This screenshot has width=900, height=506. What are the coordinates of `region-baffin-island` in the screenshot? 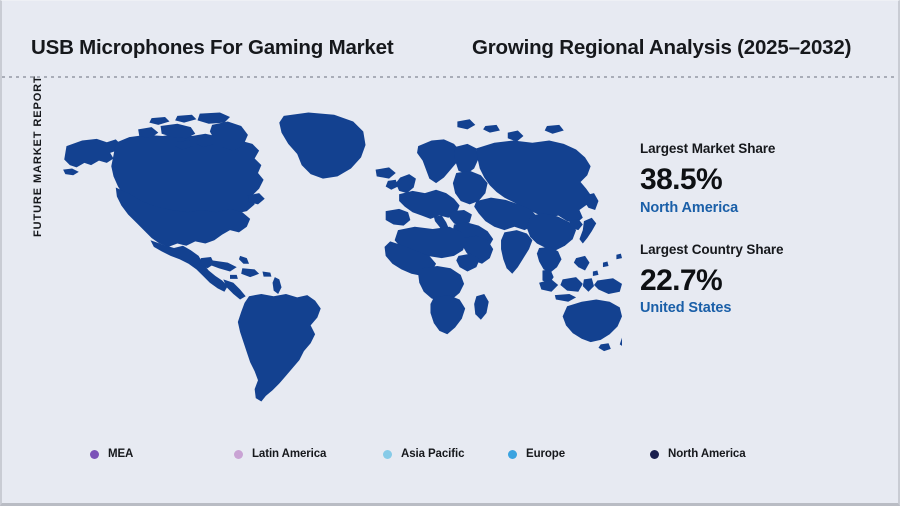 It's located at (228, 136).